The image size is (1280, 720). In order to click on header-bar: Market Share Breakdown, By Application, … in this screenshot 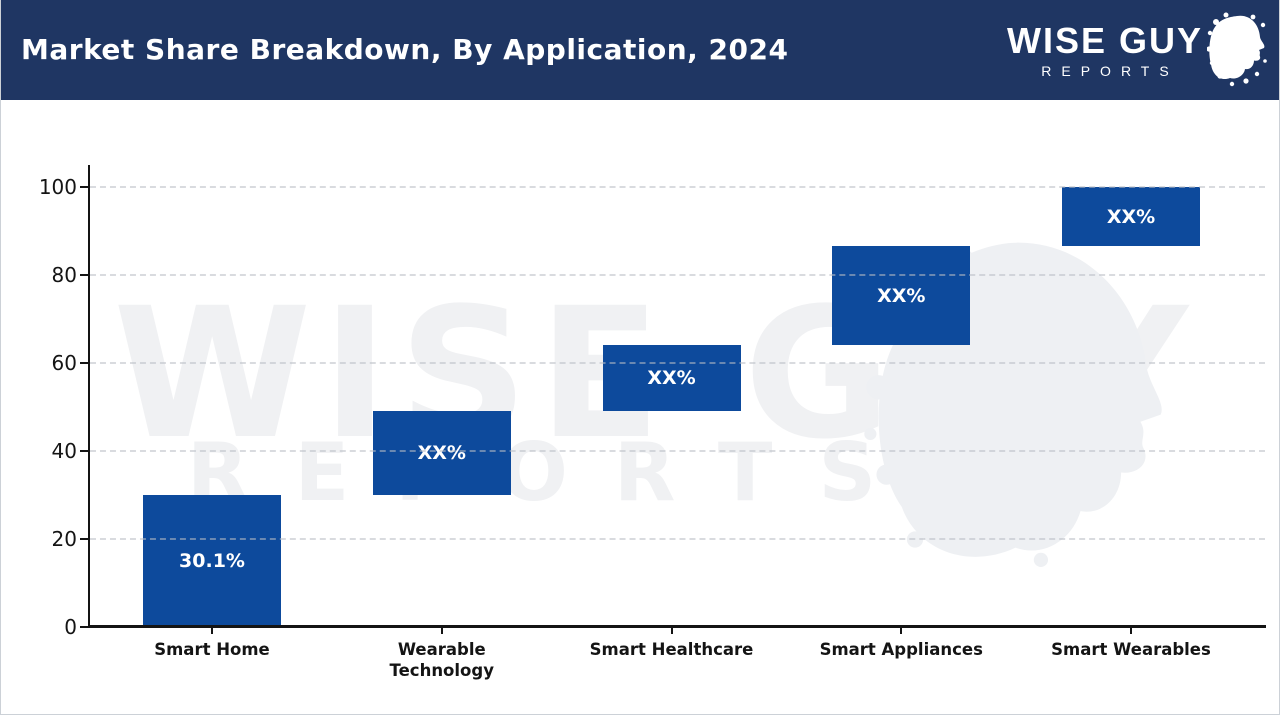, I will do `click(640, 50)`.